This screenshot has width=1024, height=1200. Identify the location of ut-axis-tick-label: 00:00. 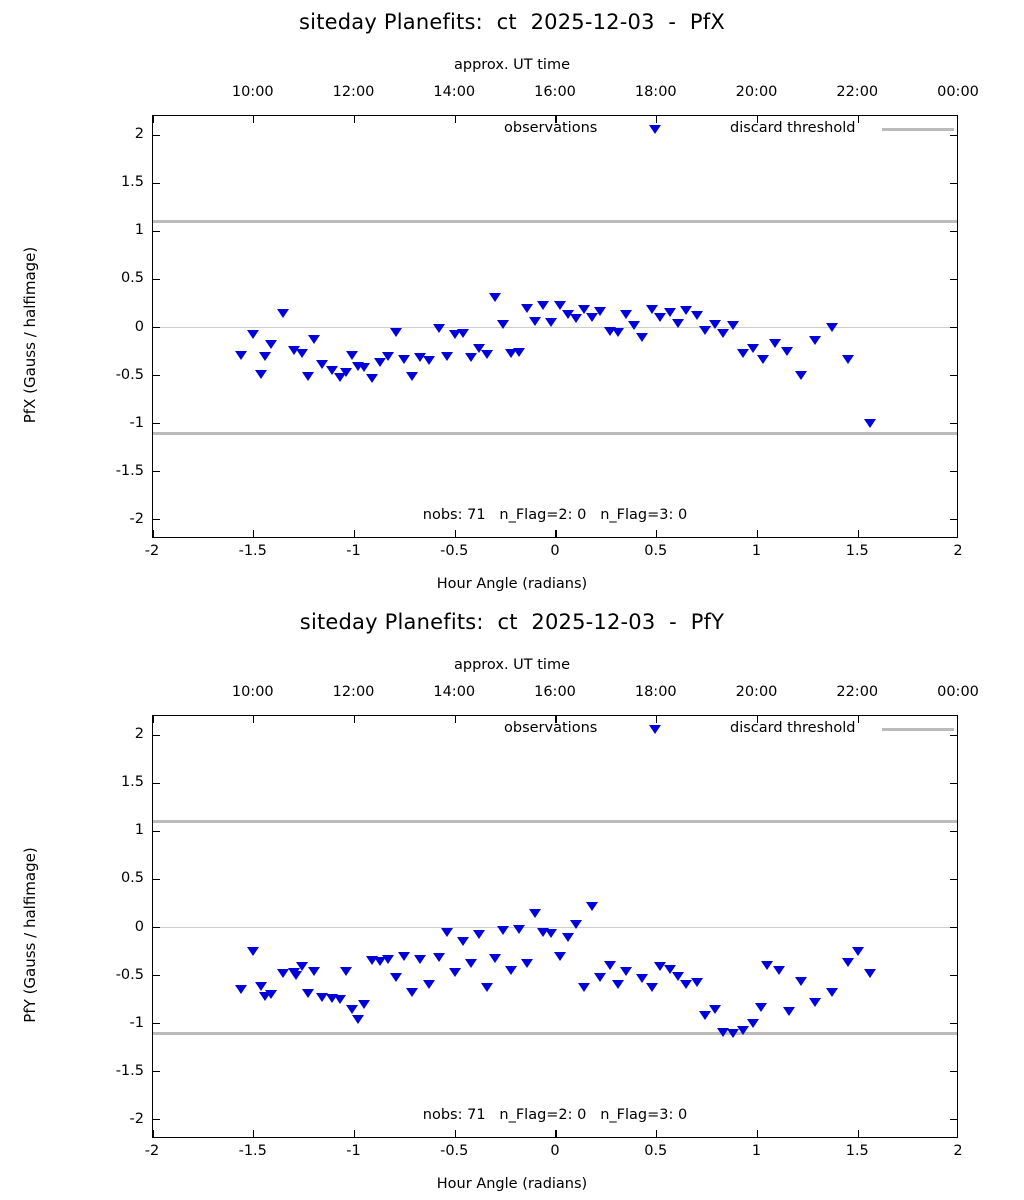
(958, 92).